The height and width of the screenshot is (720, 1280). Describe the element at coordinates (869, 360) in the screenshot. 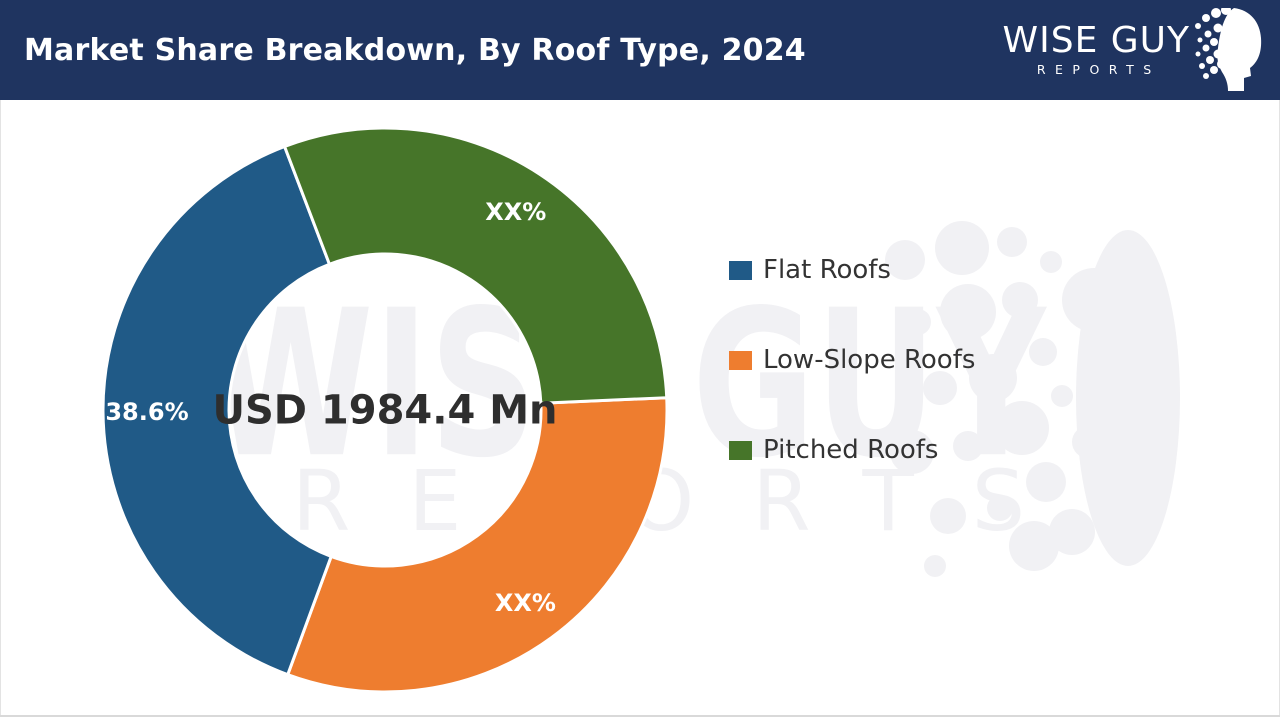

I see `legend-label: Low-Slope Roofs` at that location.